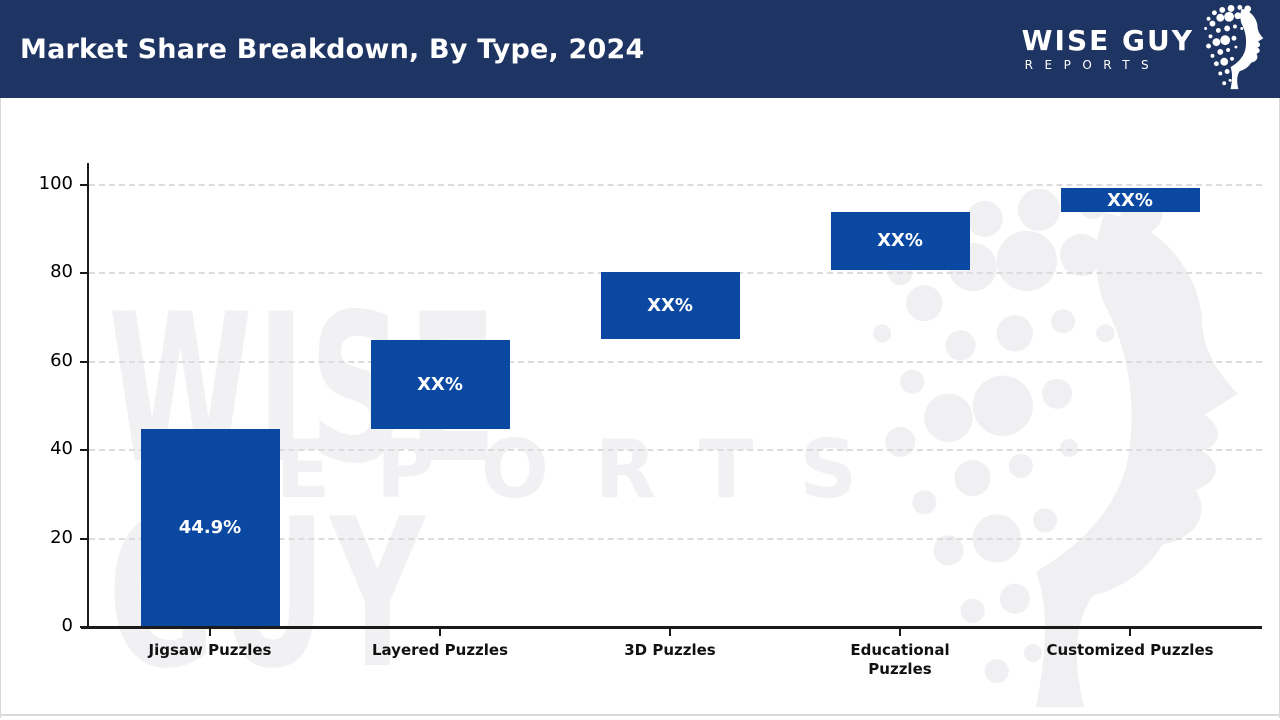 Image resolution: width=1280 pixels, height=720 pixels. Describe the element at coordinates (61, 272) in the screenshot. I see `y-tick-label: 80` at that location.